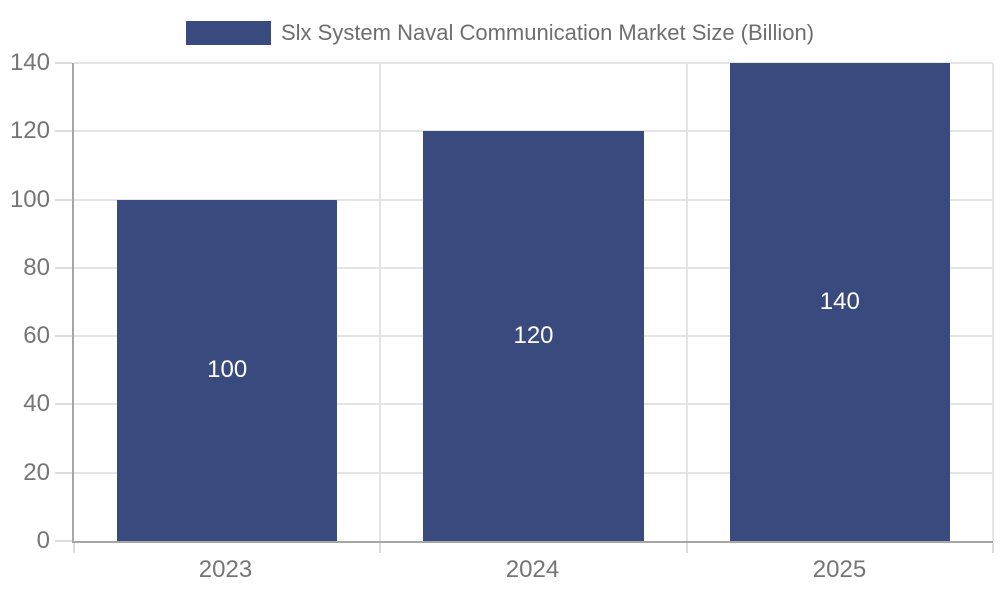 The height and width of the screenshot is (600, 1000). What do you see at coordinates (29, 131) in the screenshot?
I see `y-tick-label: 120` at bounding box center [29, 131].